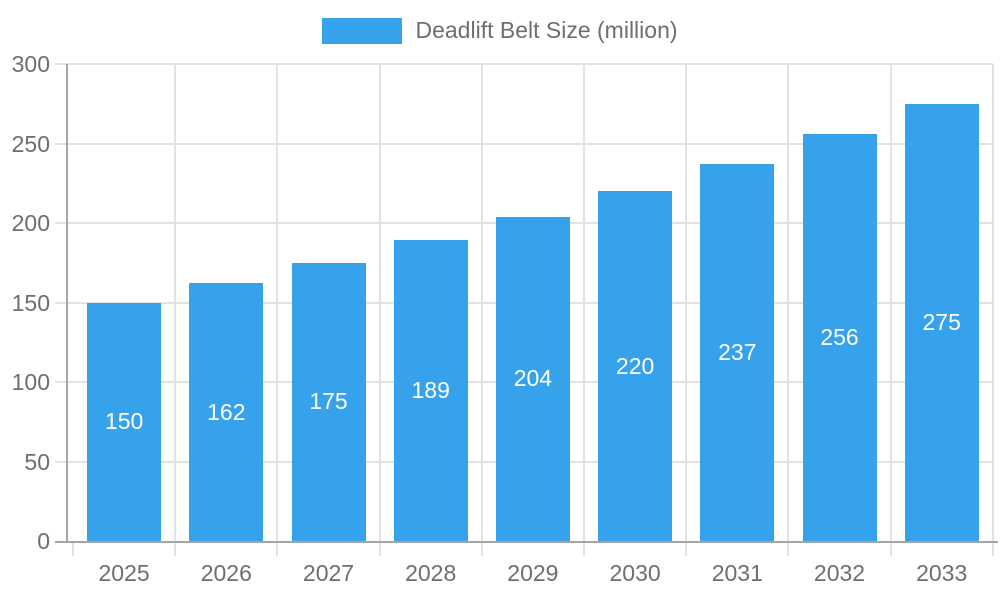  I want to click on x-tick-label-2027: 2027, so click(328, 573).